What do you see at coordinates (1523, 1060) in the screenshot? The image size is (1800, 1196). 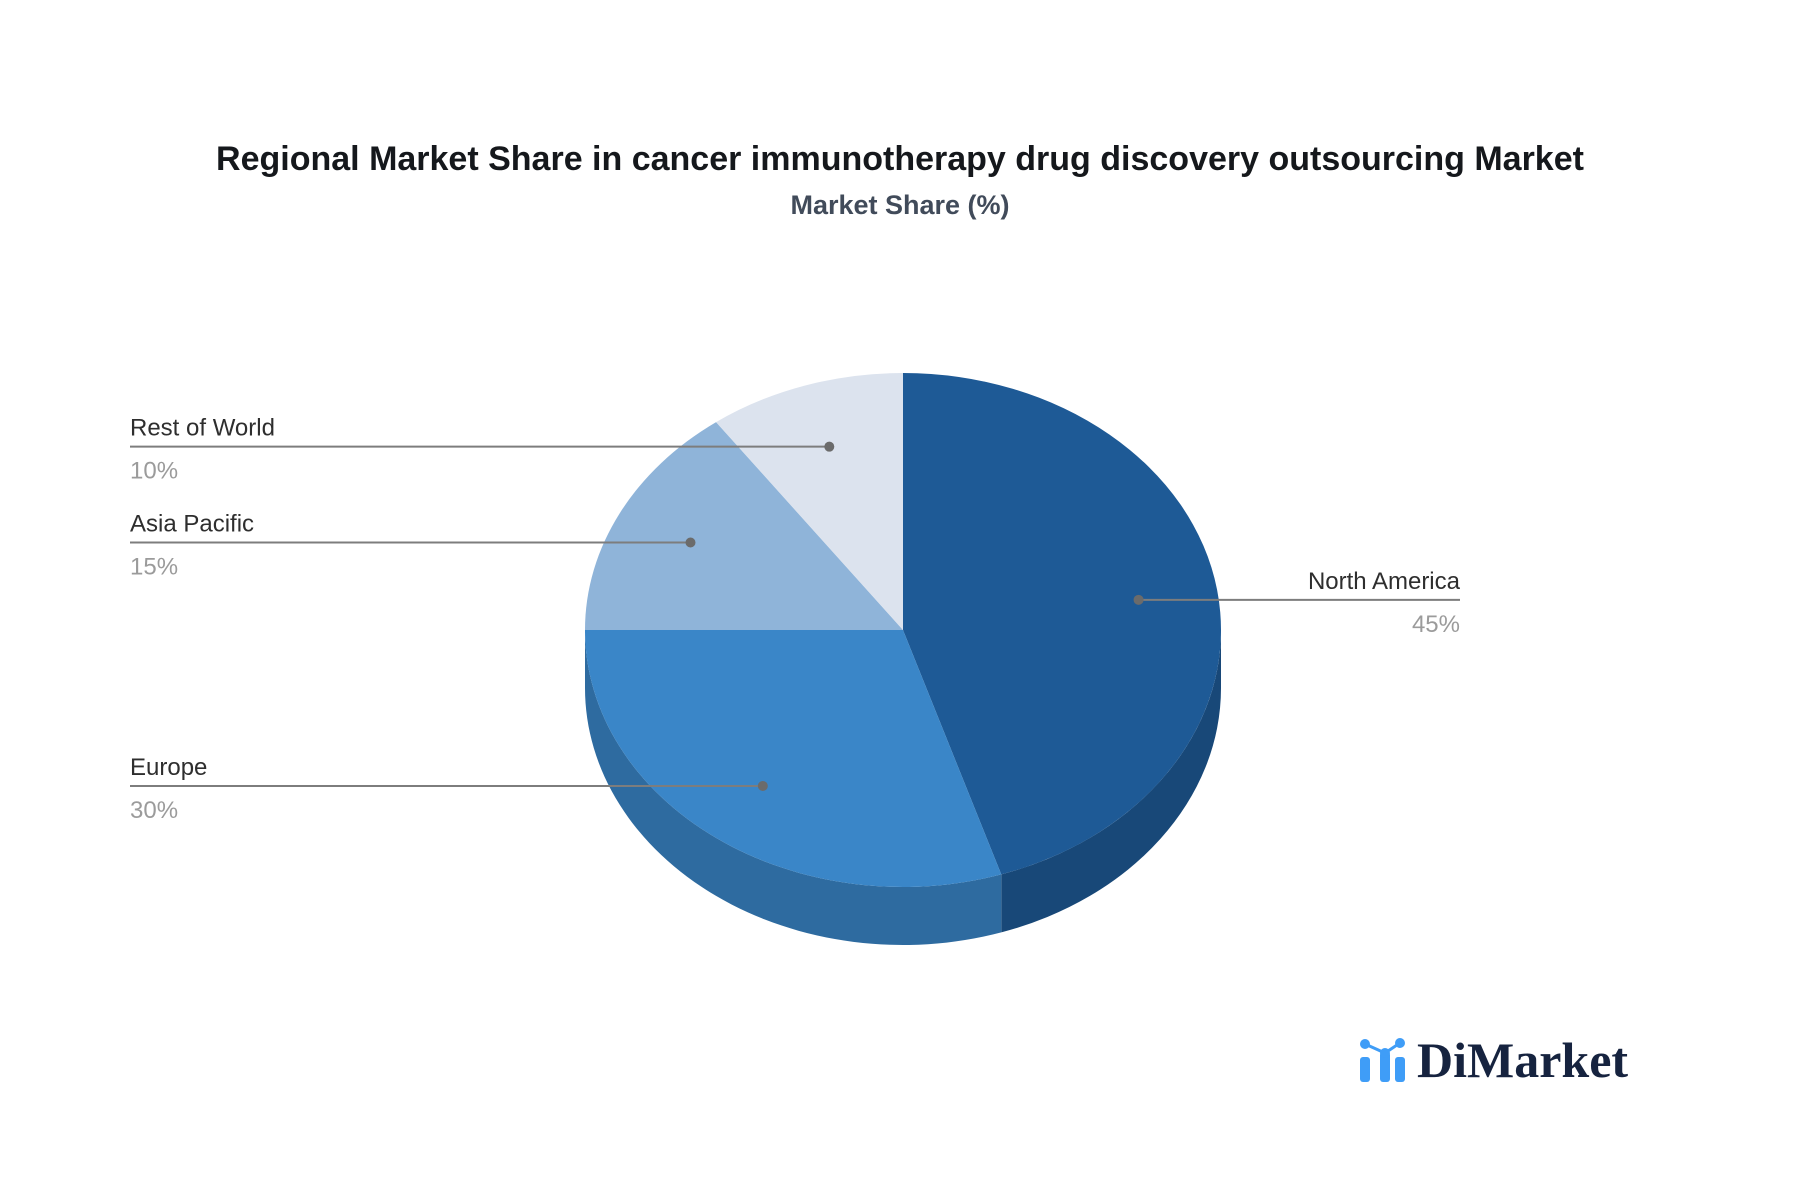 I see `logo-text: DiMarket` at bounding box center [1523, 1060].